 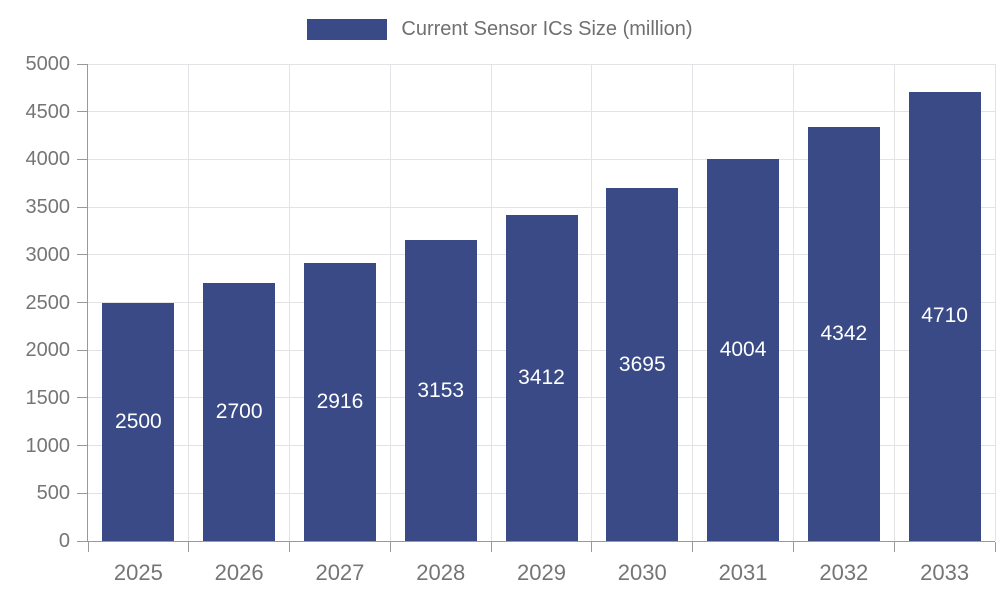 I want to click on bar: 2500, so click(x=138, y=421).